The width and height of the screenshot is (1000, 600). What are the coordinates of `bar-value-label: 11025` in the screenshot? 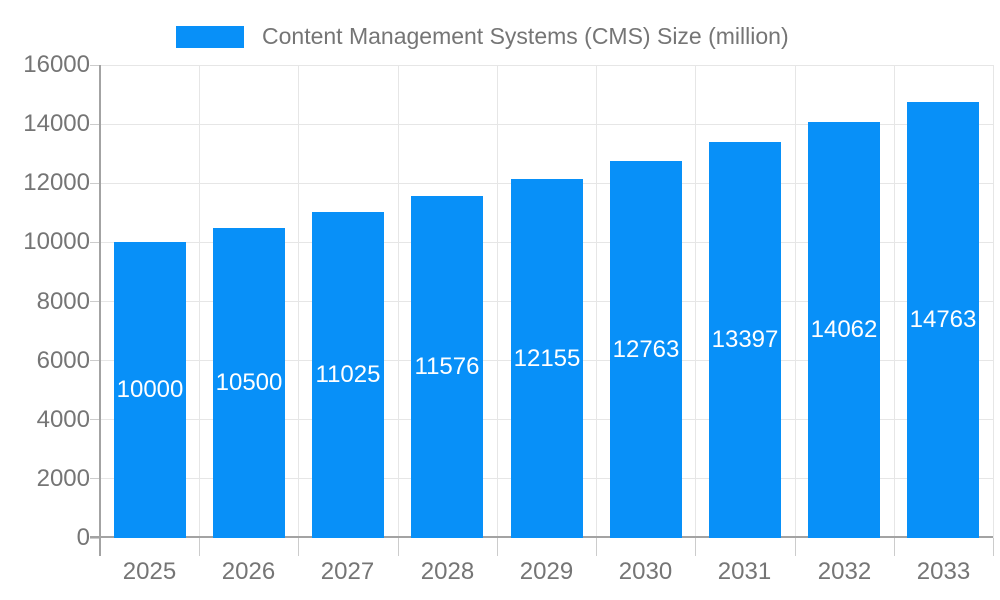 It's located at (348, 374).